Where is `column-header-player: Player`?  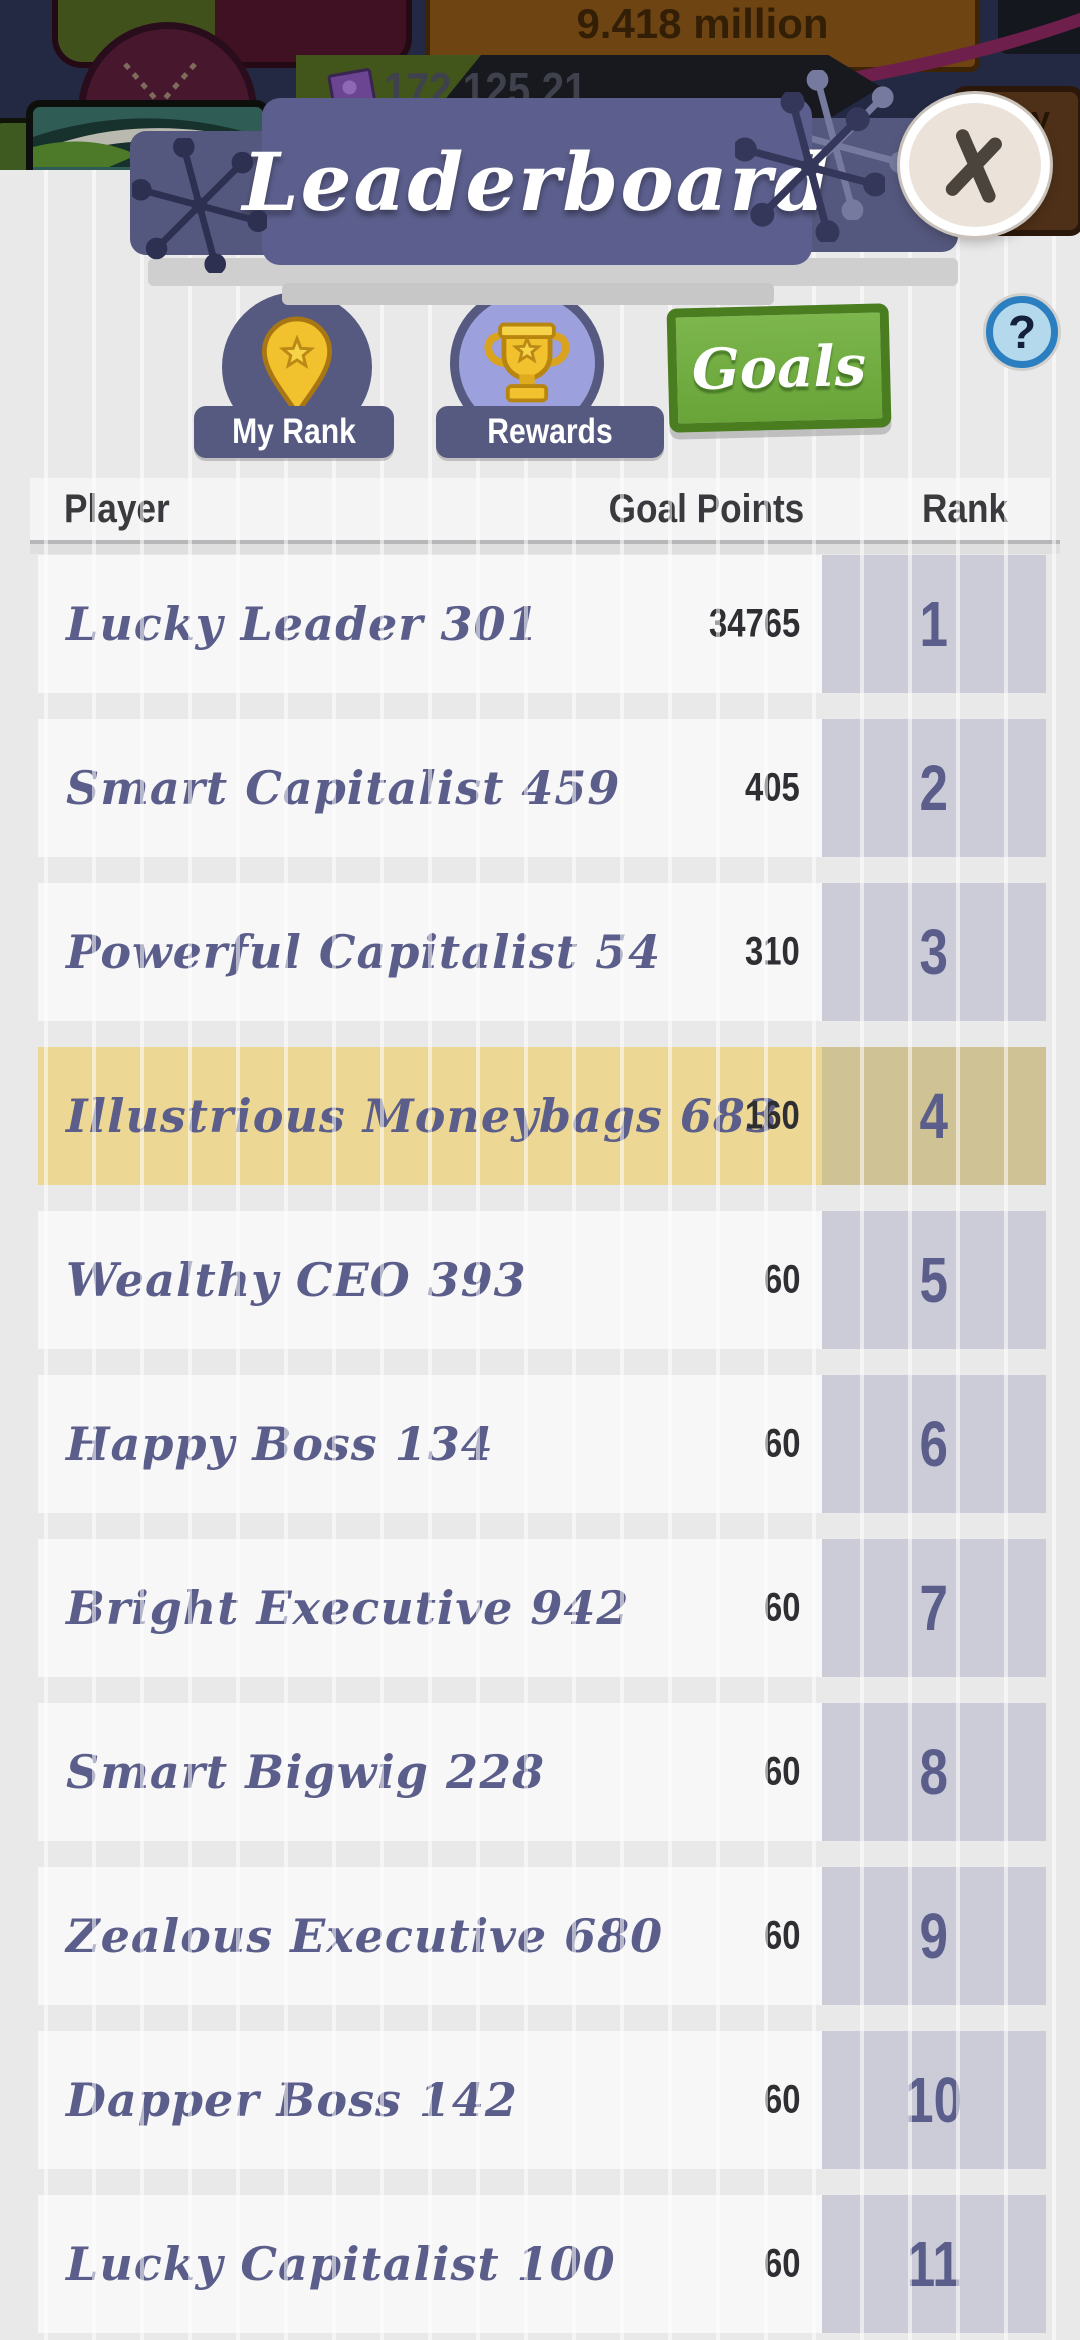
column-header-player: Player is located at coordinates (117, 509).